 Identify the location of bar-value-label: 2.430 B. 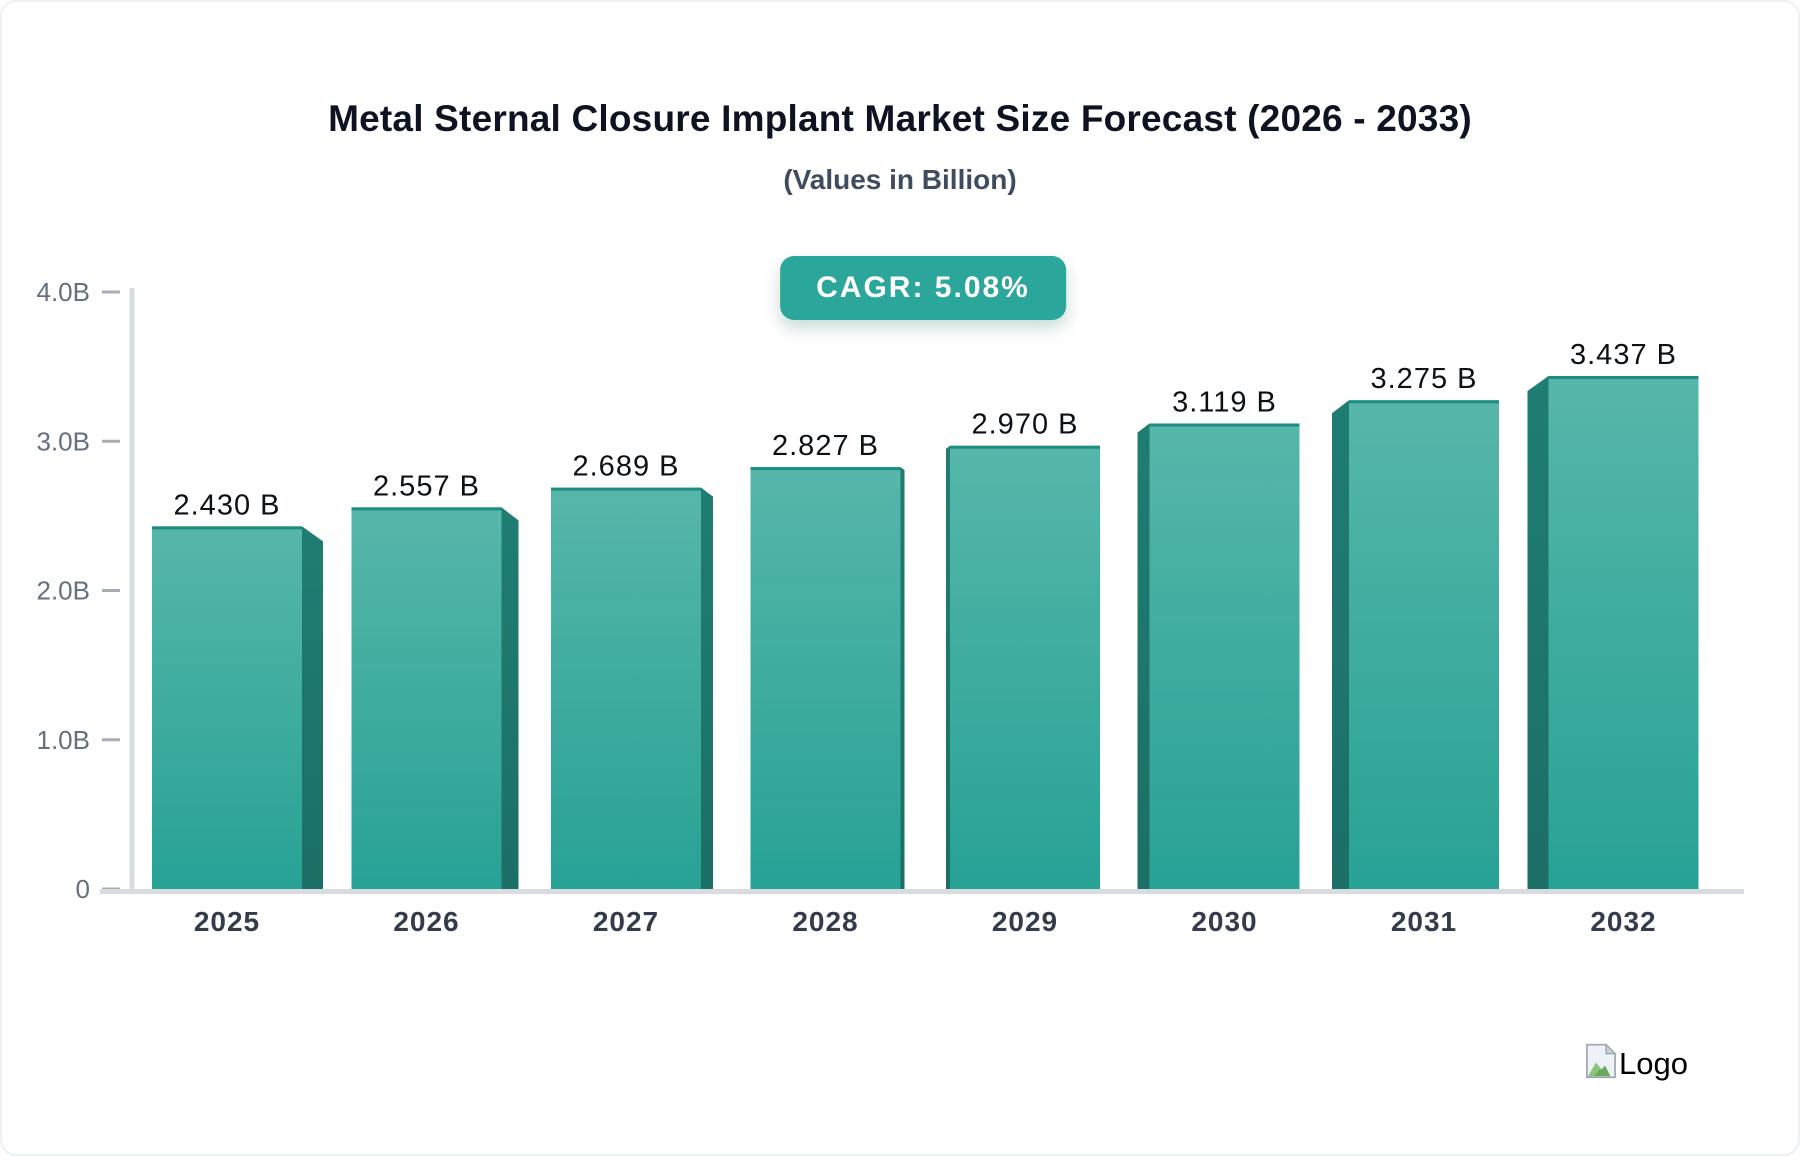
(227, 505).